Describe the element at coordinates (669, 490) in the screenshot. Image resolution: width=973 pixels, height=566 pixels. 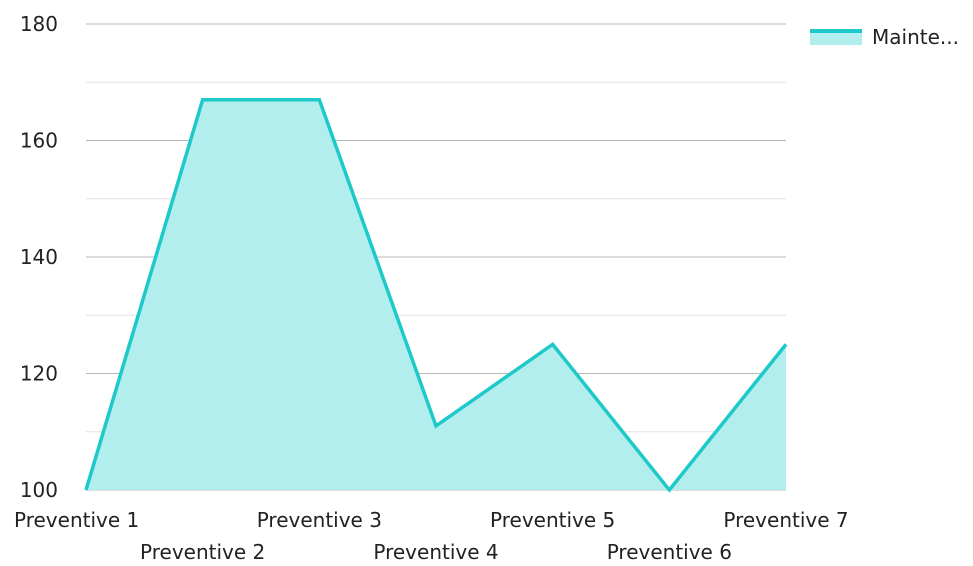
I see `data-point: Preventive 6: 100` at that location.